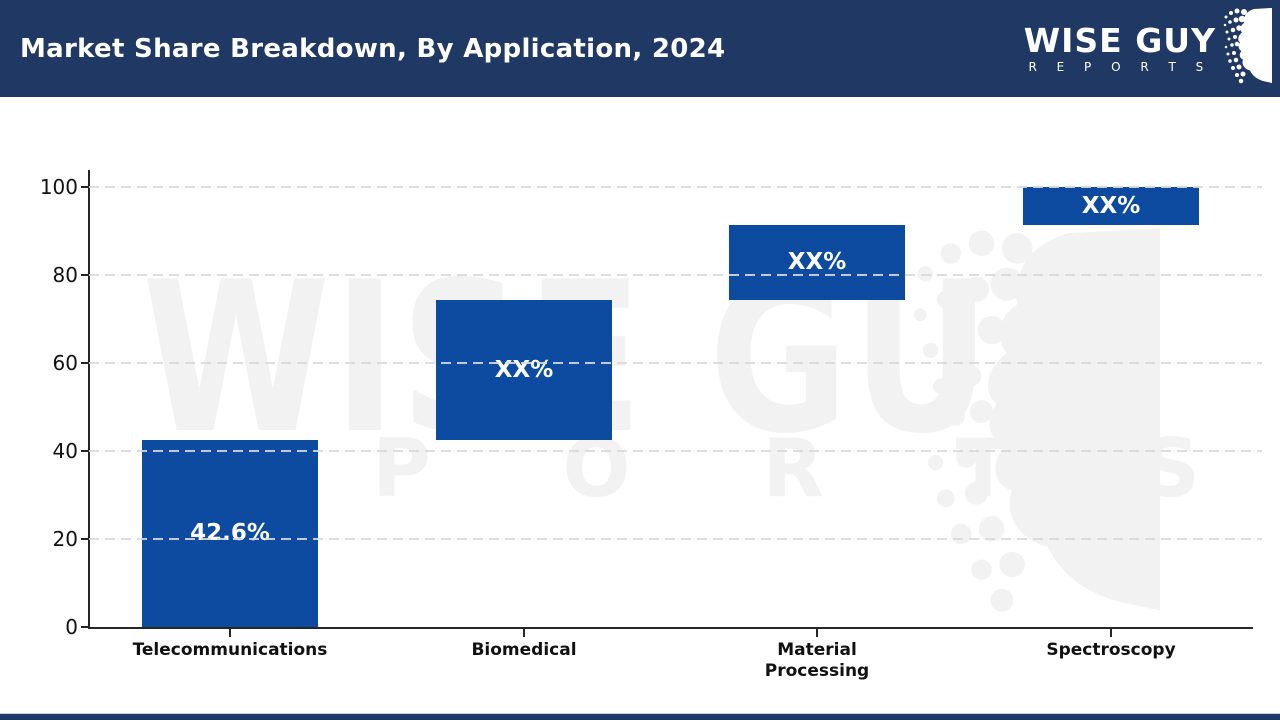 The height and width of the screenshot is (720, 1280). I want to click on y-tick-label-100: 100, so click(58, 187).